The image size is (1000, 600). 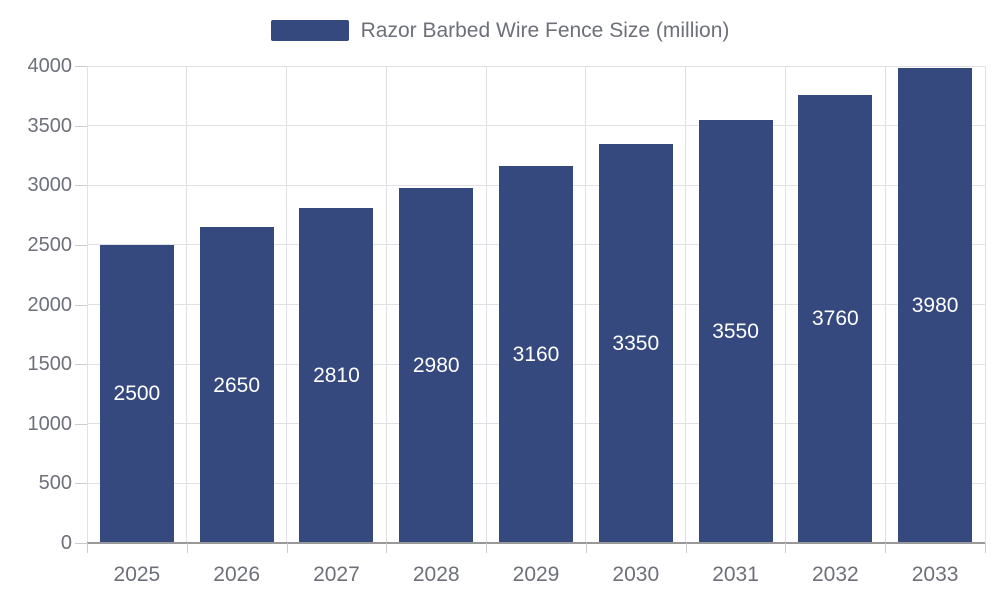 What do you see at coordinates (935, 574) in the screenshot?
I see `x-axis-label: 2033` at bounding box center [935, 574].